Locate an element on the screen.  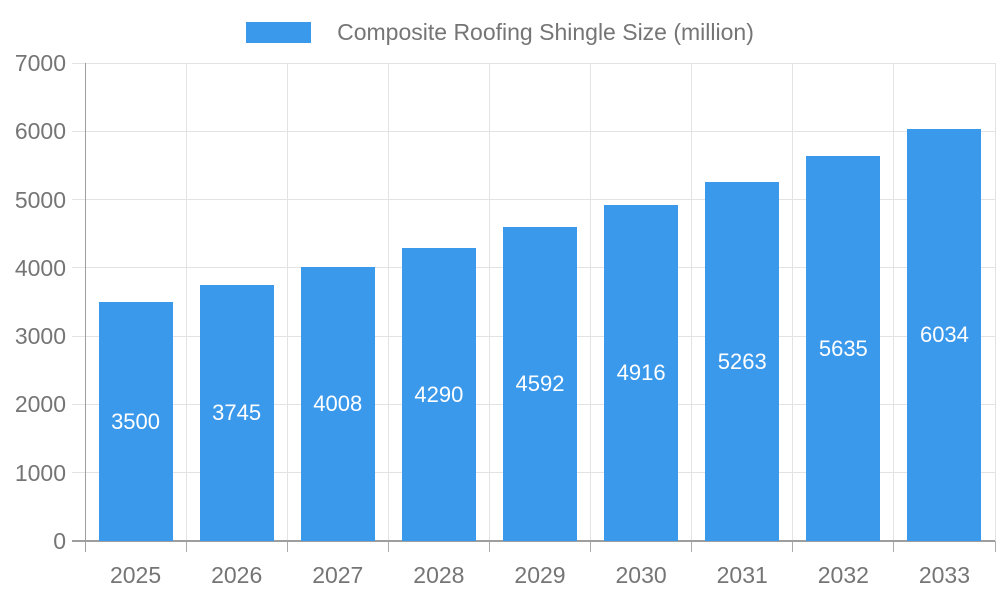
x-axis-line is located at coordinates (533, 541).